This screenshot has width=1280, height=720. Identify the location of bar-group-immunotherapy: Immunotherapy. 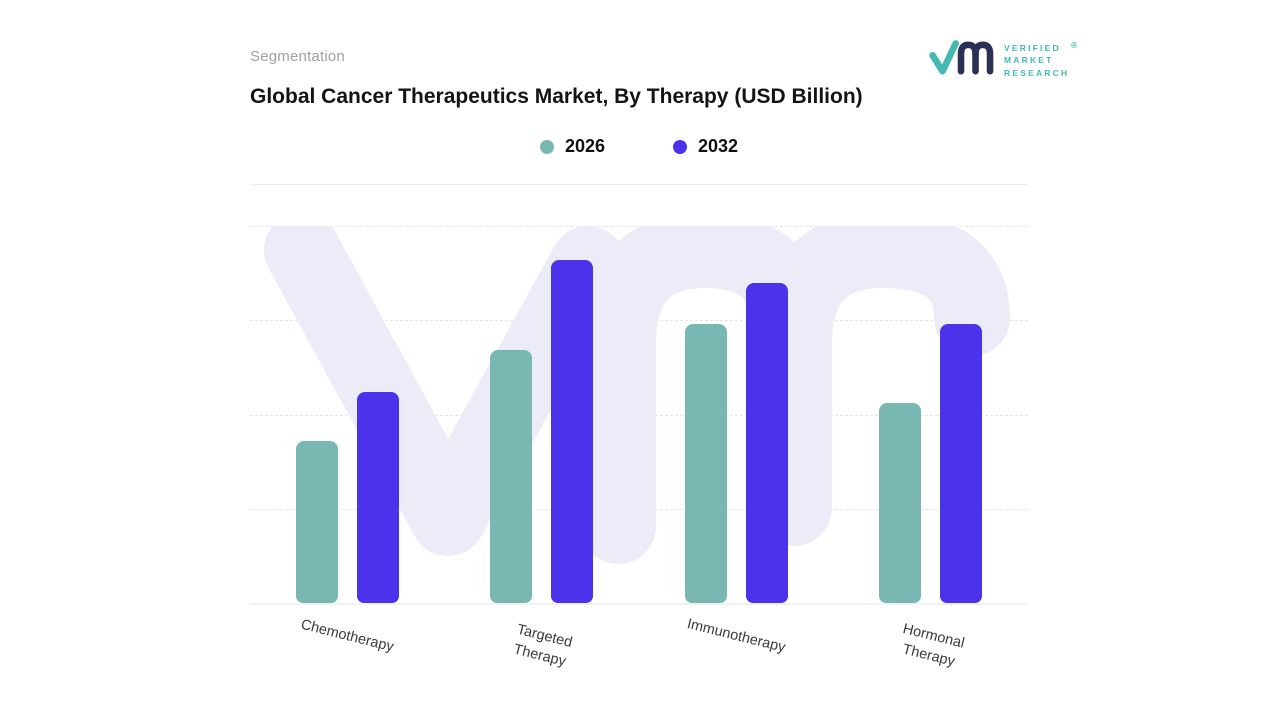
(736, 441).